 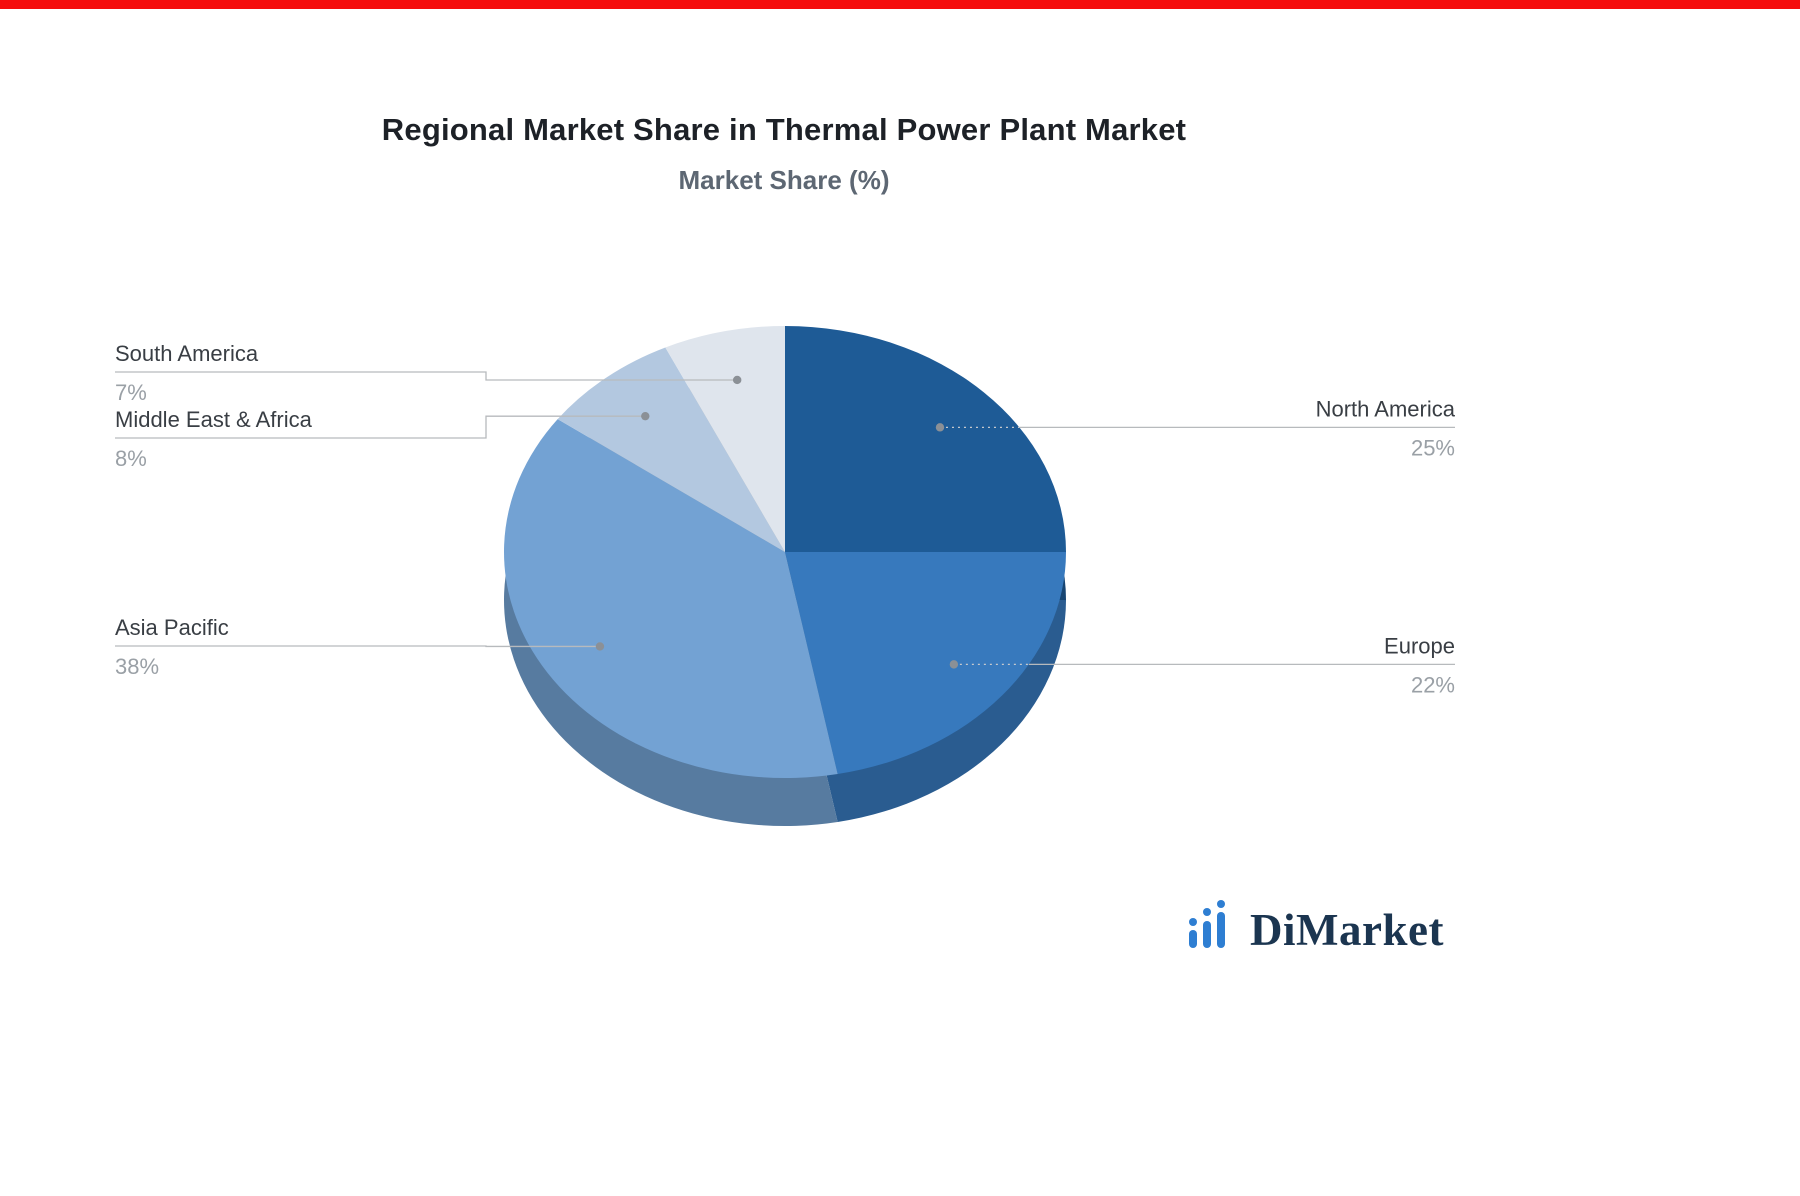 I want to click on pie-slice-layer, so click(x=784, y=552).